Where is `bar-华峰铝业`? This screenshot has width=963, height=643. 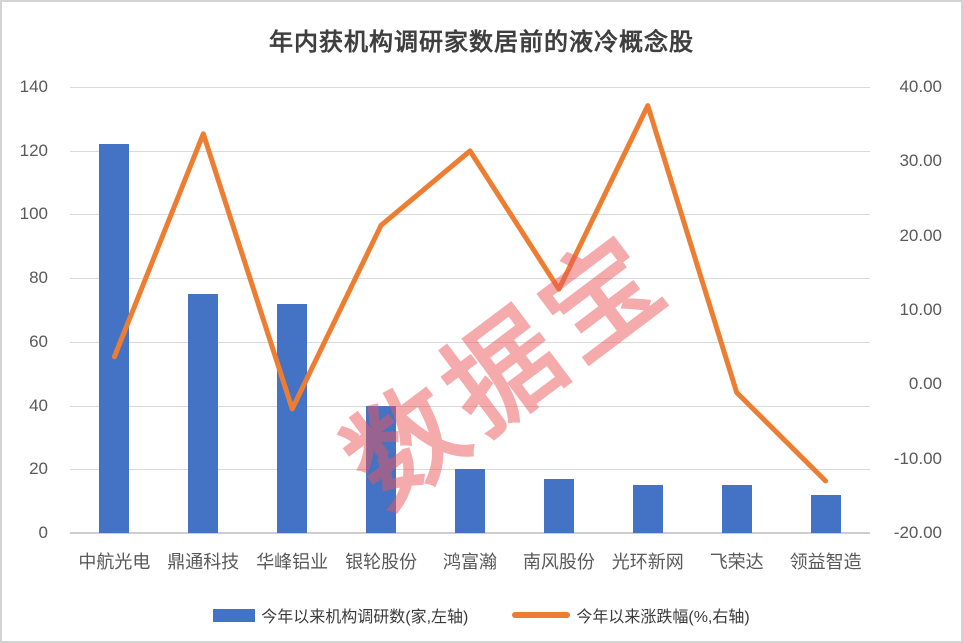
bar-华峰铝业 is located at coordinates (292, 418).